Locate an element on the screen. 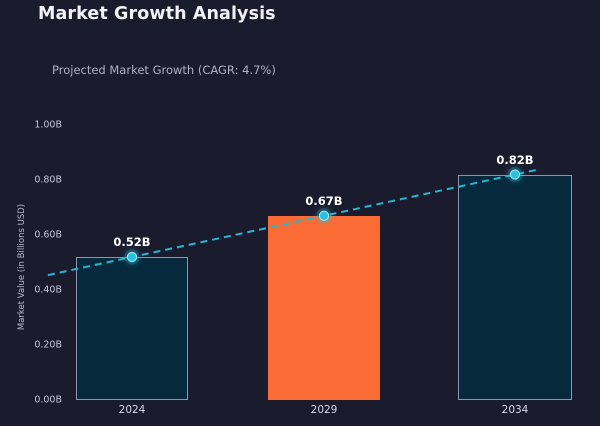  bar-2034 is located at coordinates (515, 287).